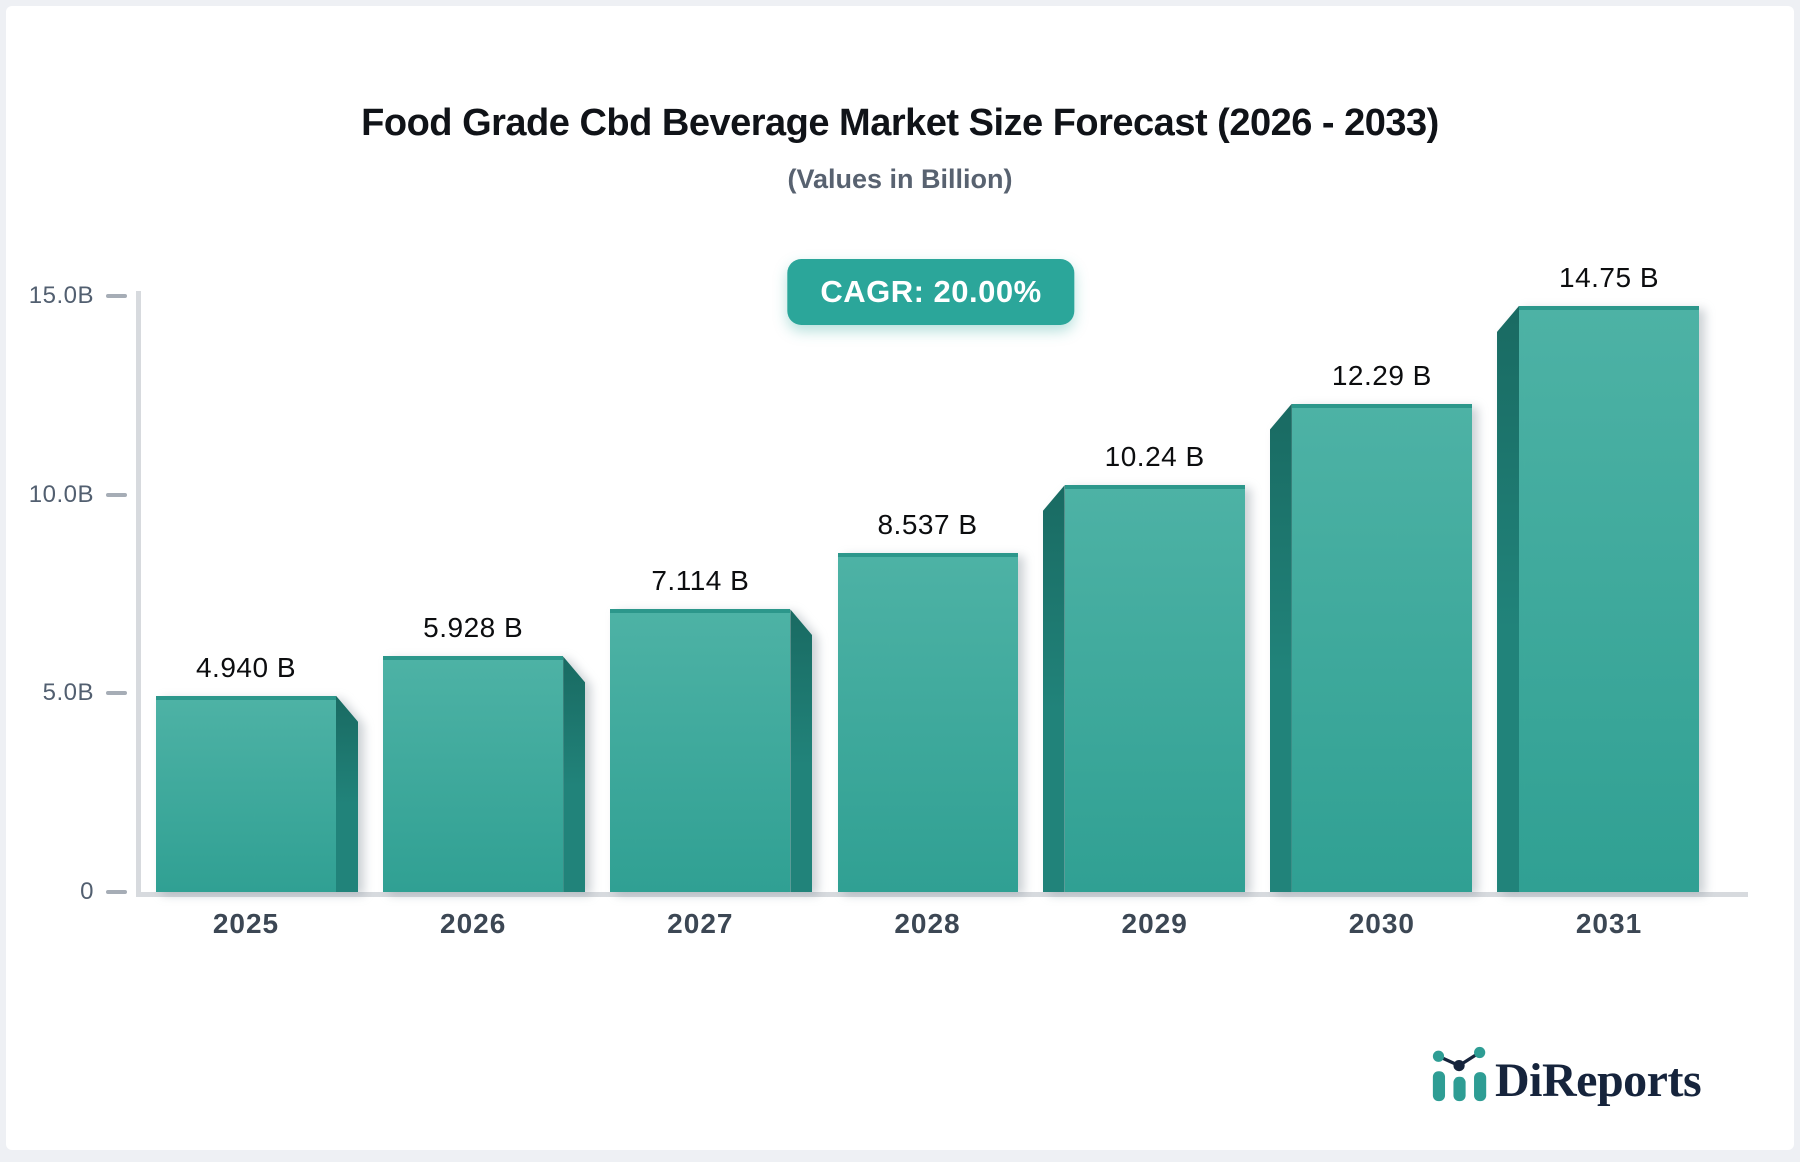 This screenshot has height=1162, width=1800. I want to click on x-tick-label-2026: 2026, so click(473, 924).